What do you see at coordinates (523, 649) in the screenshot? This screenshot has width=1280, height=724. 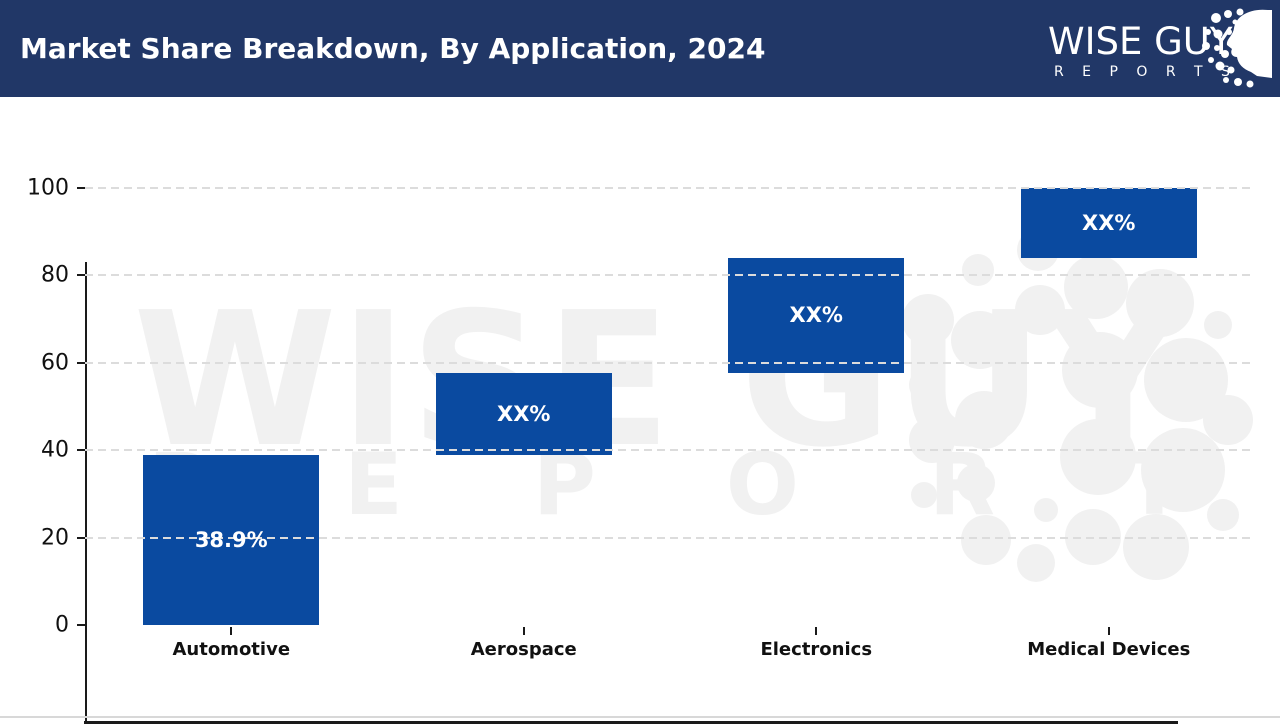 I see `x-category-label: Aerospace` at bounding box center [523, 649].